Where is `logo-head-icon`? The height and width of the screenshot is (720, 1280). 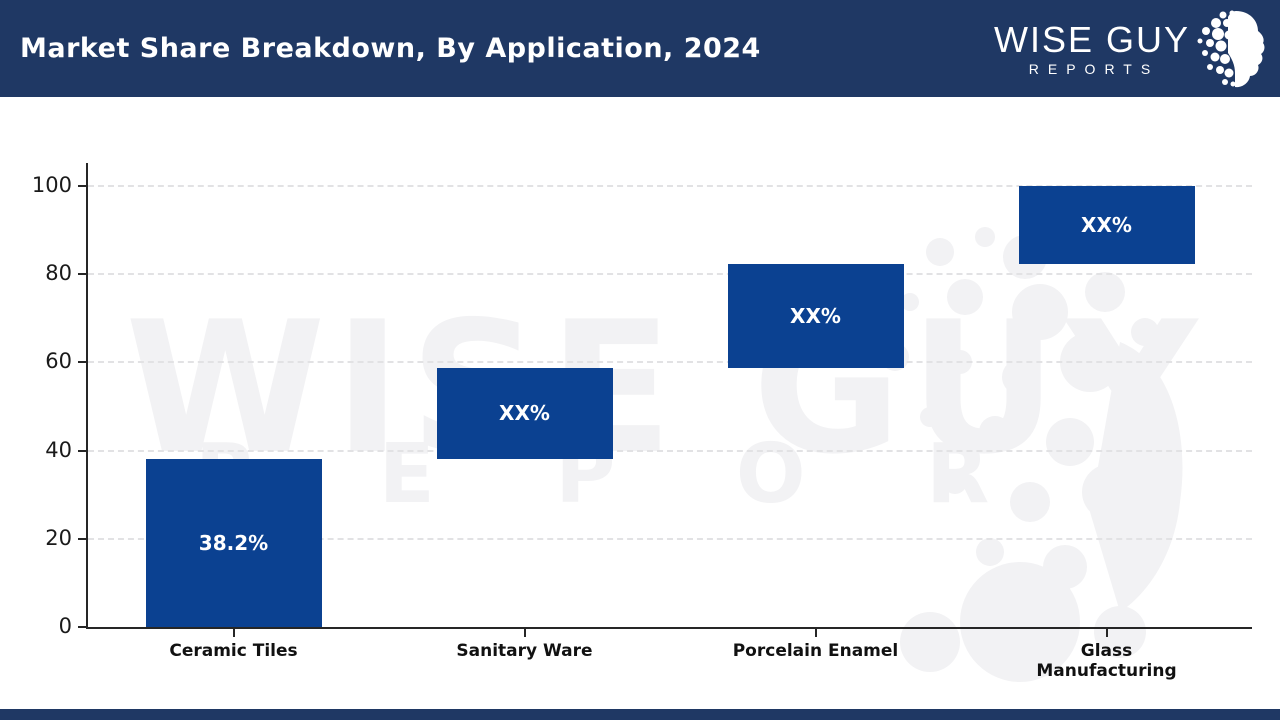 logo-head-icon is located at coordinates (1231, 48).